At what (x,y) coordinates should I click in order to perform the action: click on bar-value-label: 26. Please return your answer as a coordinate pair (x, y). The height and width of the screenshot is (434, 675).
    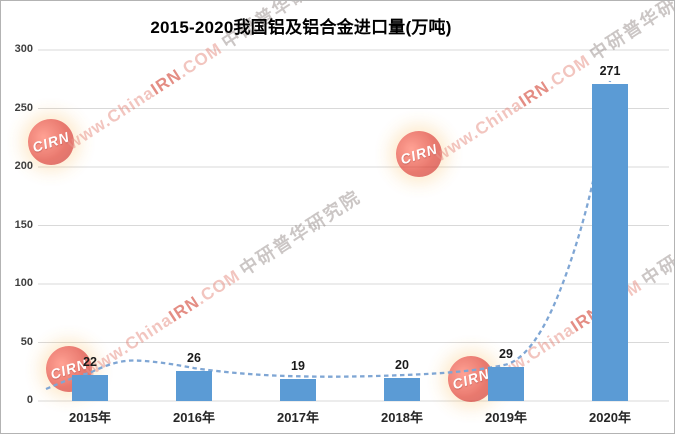
    Looking at the image, I should click on (194, 357).